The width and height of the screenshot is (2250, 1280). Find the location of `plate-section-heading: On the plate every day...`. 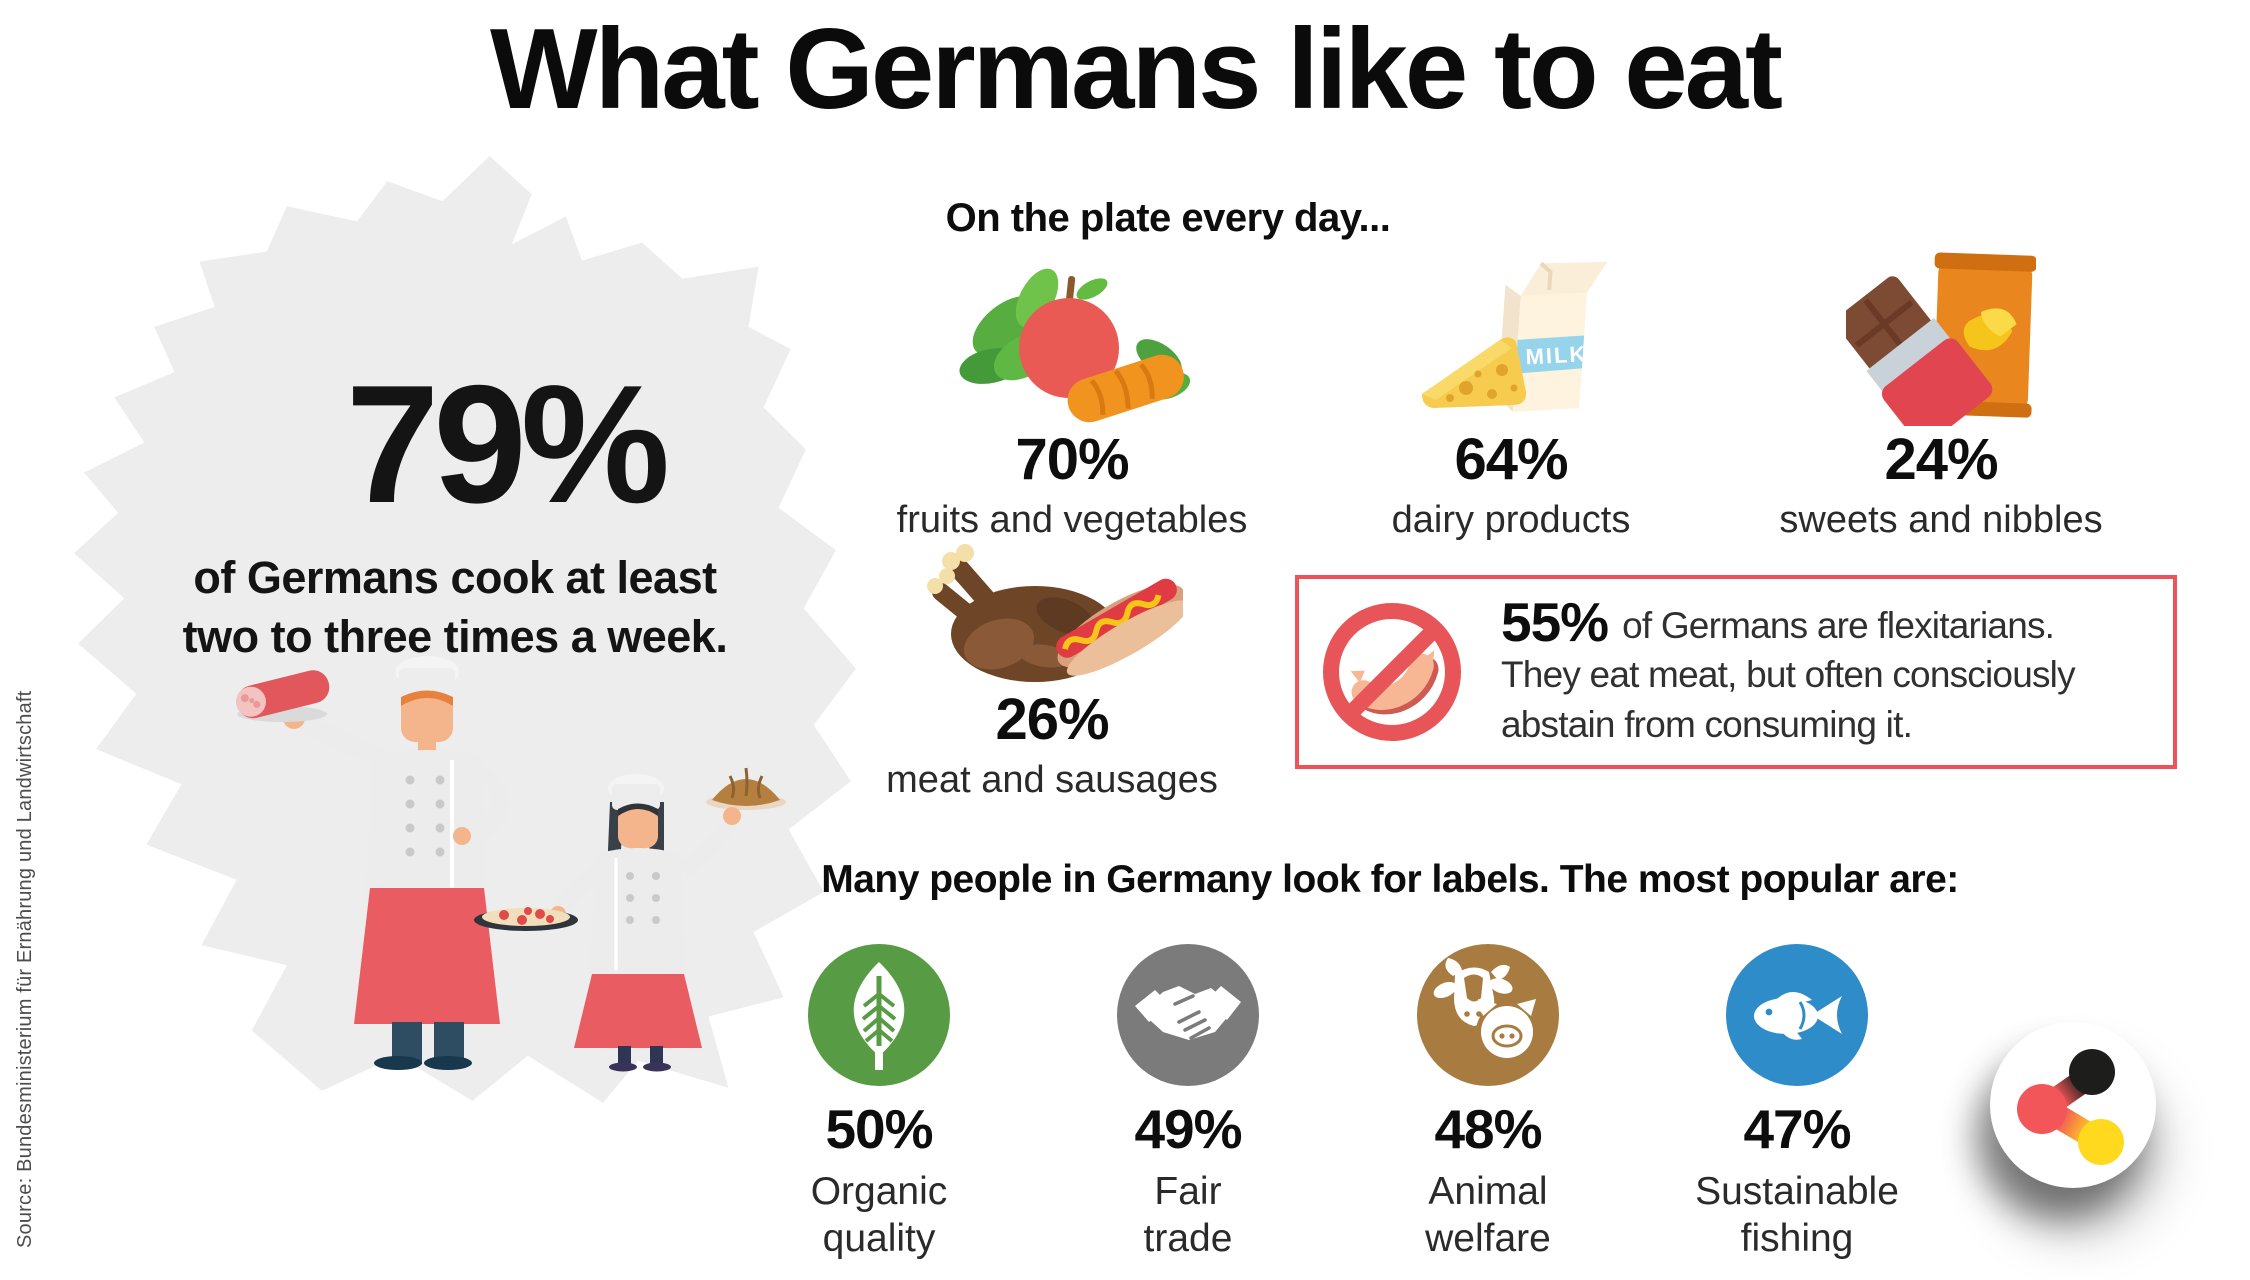

plate-section-heading: On the plate every day... is located at coordinates (1168, 218).